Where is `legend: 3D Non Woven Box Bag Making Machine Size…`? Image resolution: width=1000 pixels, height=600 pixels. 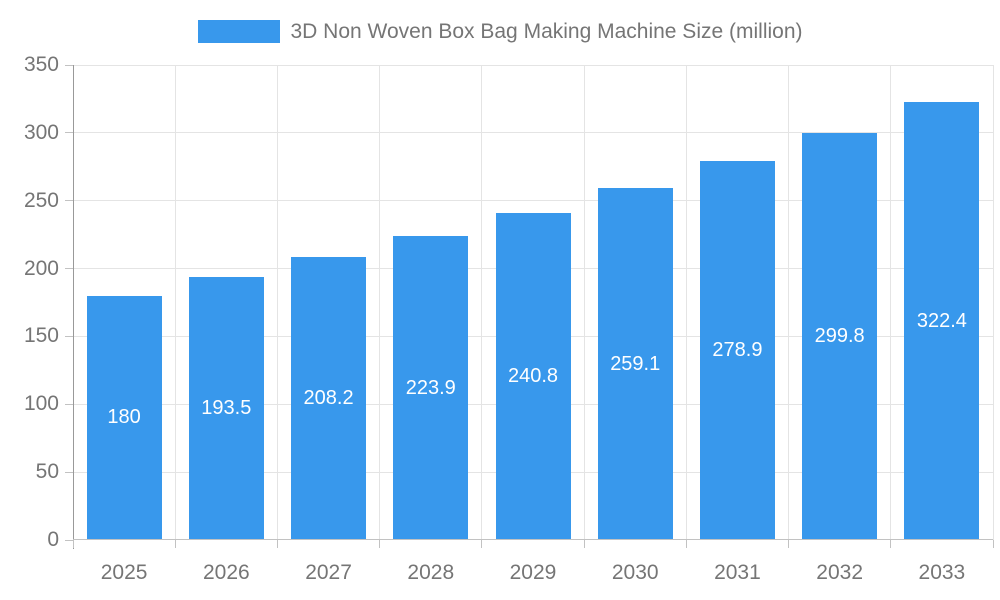 legend: 3D Non Woven Box Bag Making Machine Size… is located at coordinates (500, 31).